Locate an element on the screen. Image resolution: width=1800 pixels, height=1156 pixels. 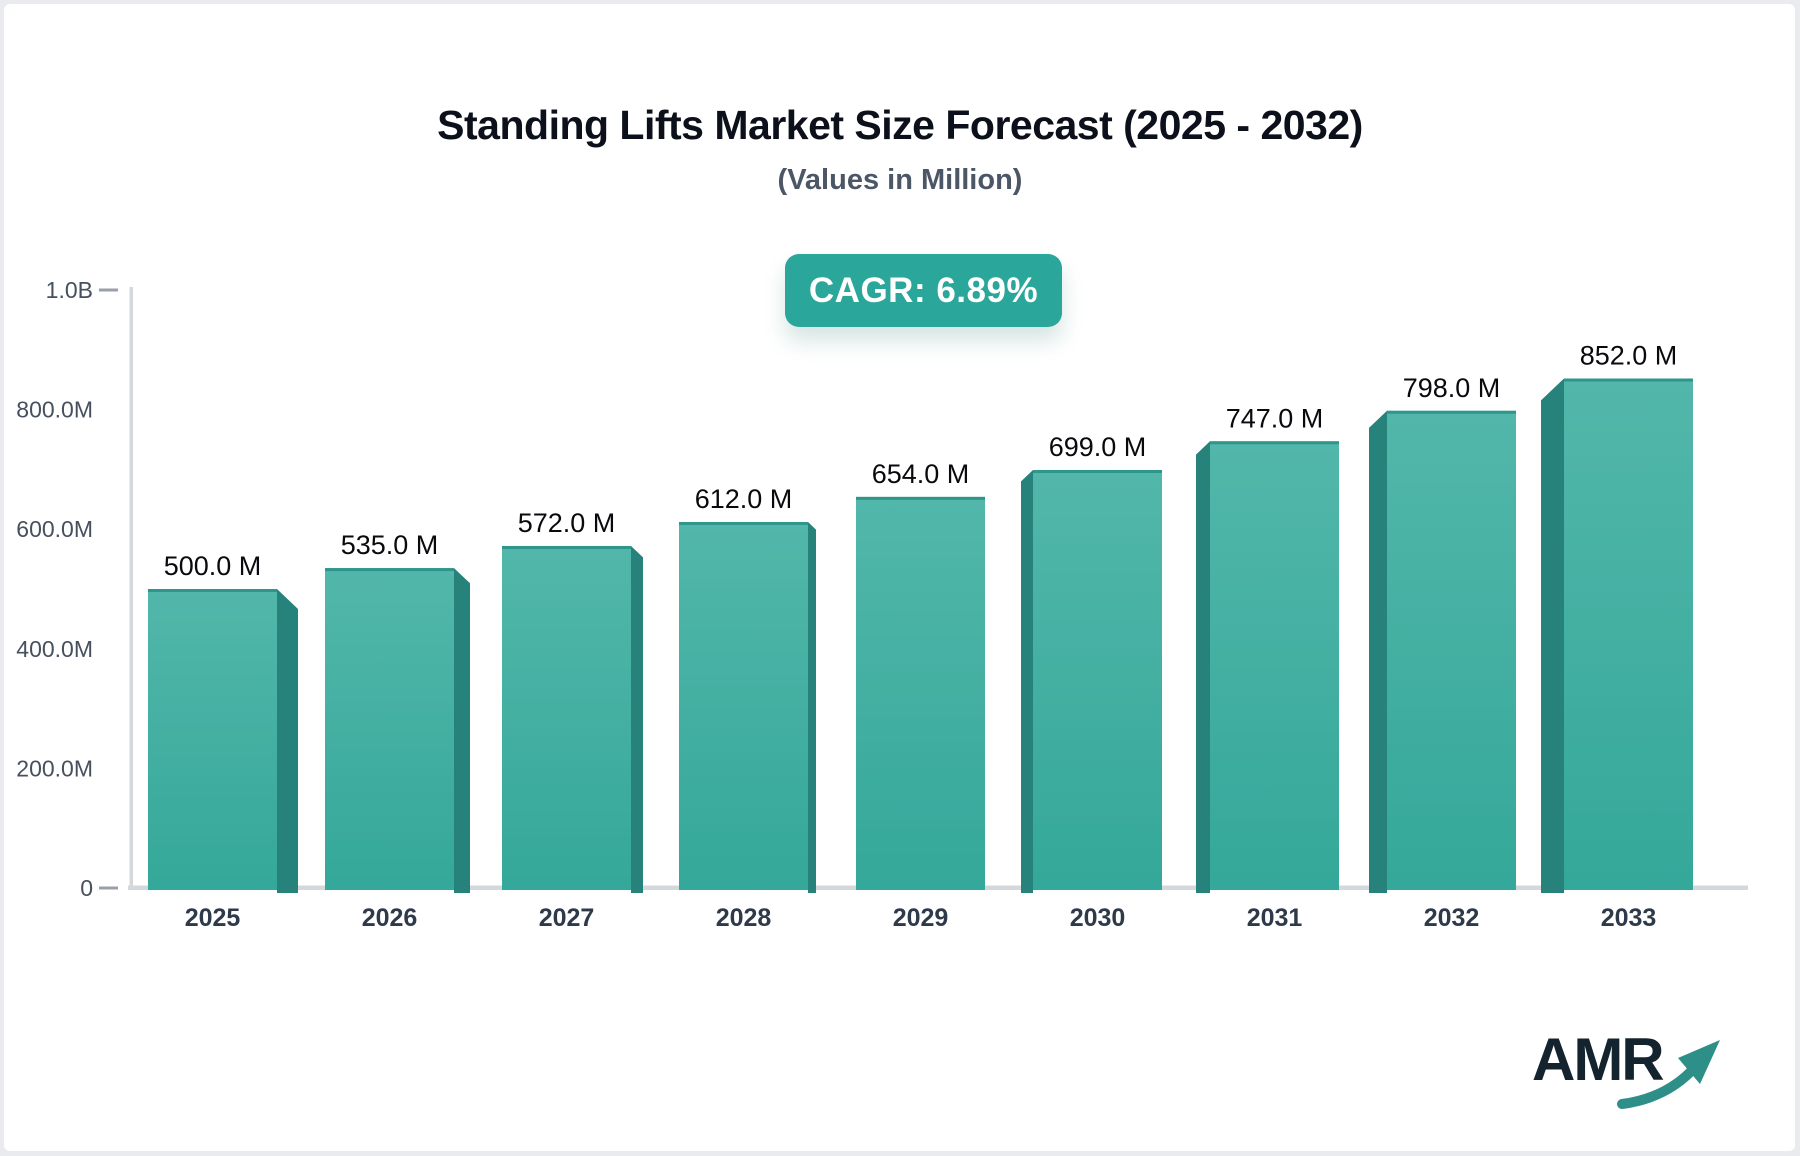
amr-logo-text: AMR is located at coordinates (1598, 1059).